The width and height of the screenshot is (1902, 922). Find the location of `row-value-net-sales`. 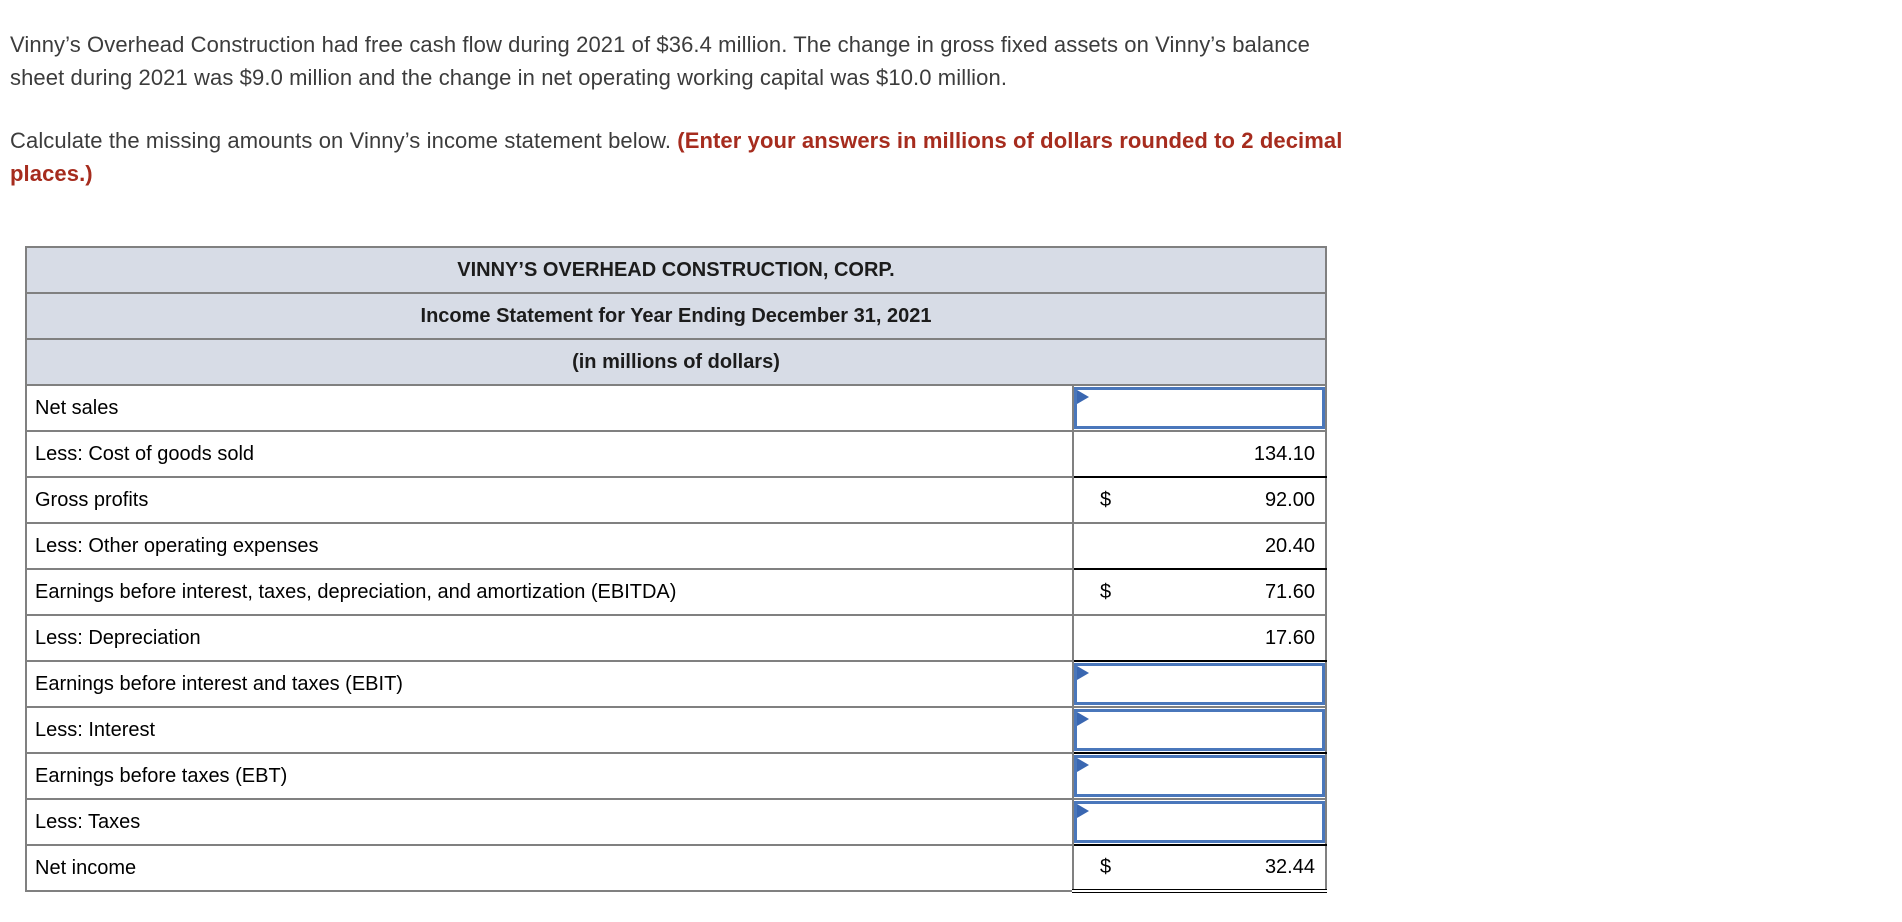

row-value-net-sales is located at coordinates (1199, 408).